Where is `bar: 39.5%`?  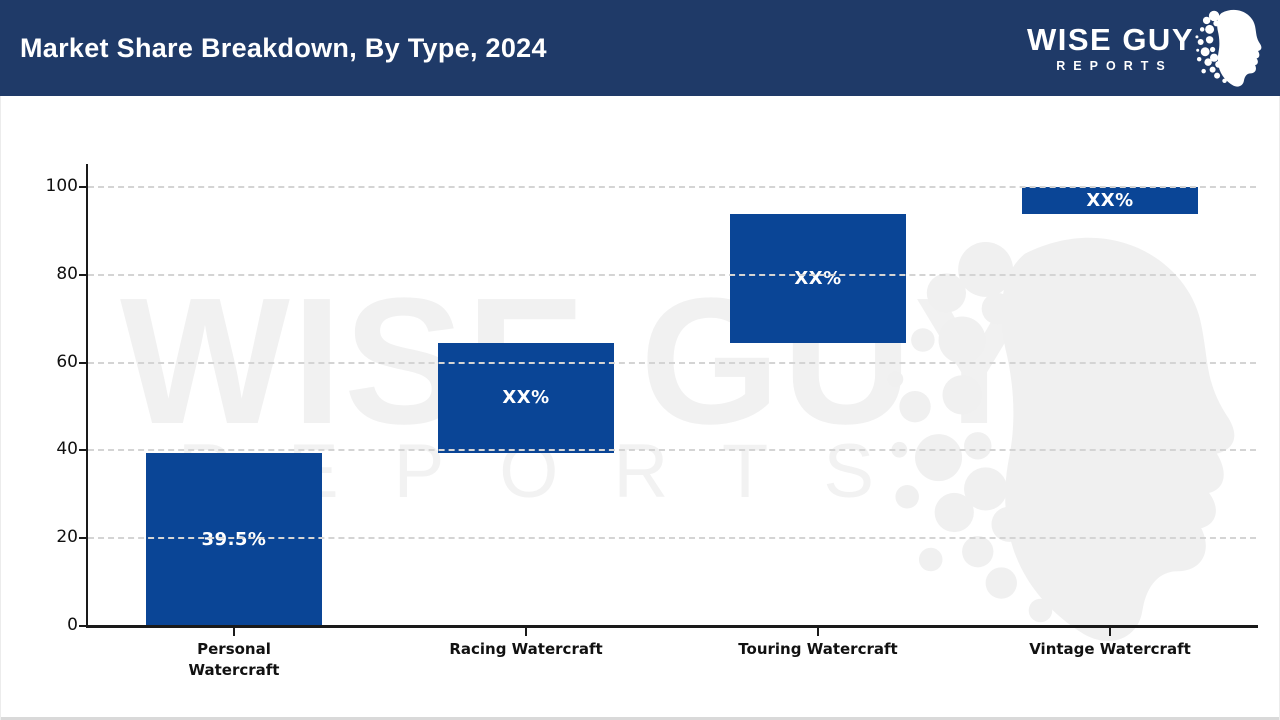 bar: 39.5% is located at coordinates (234, 539).